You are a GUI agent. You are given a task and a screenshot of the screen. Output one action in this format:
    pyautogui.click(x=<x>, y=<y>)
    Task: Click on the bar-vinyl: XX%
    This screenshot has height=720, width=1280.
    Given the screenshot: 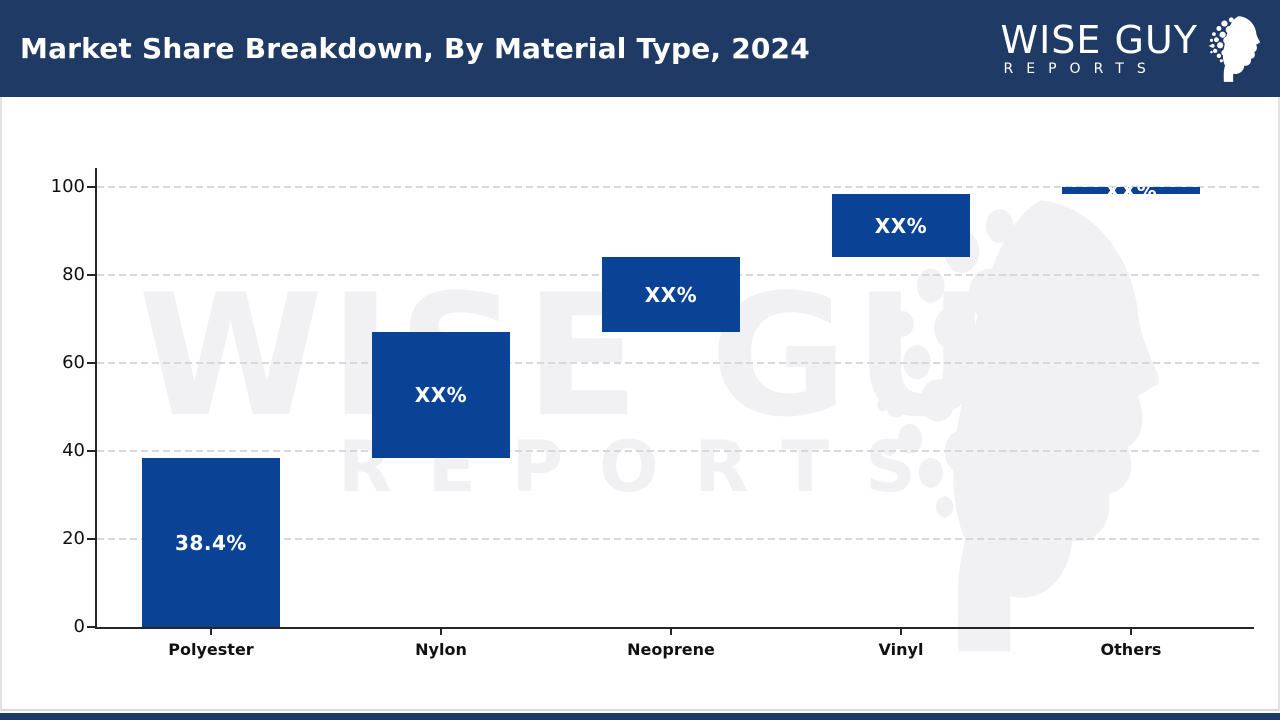 What is the action you would take?
    pyautogui.click(x=901, y=226)
    